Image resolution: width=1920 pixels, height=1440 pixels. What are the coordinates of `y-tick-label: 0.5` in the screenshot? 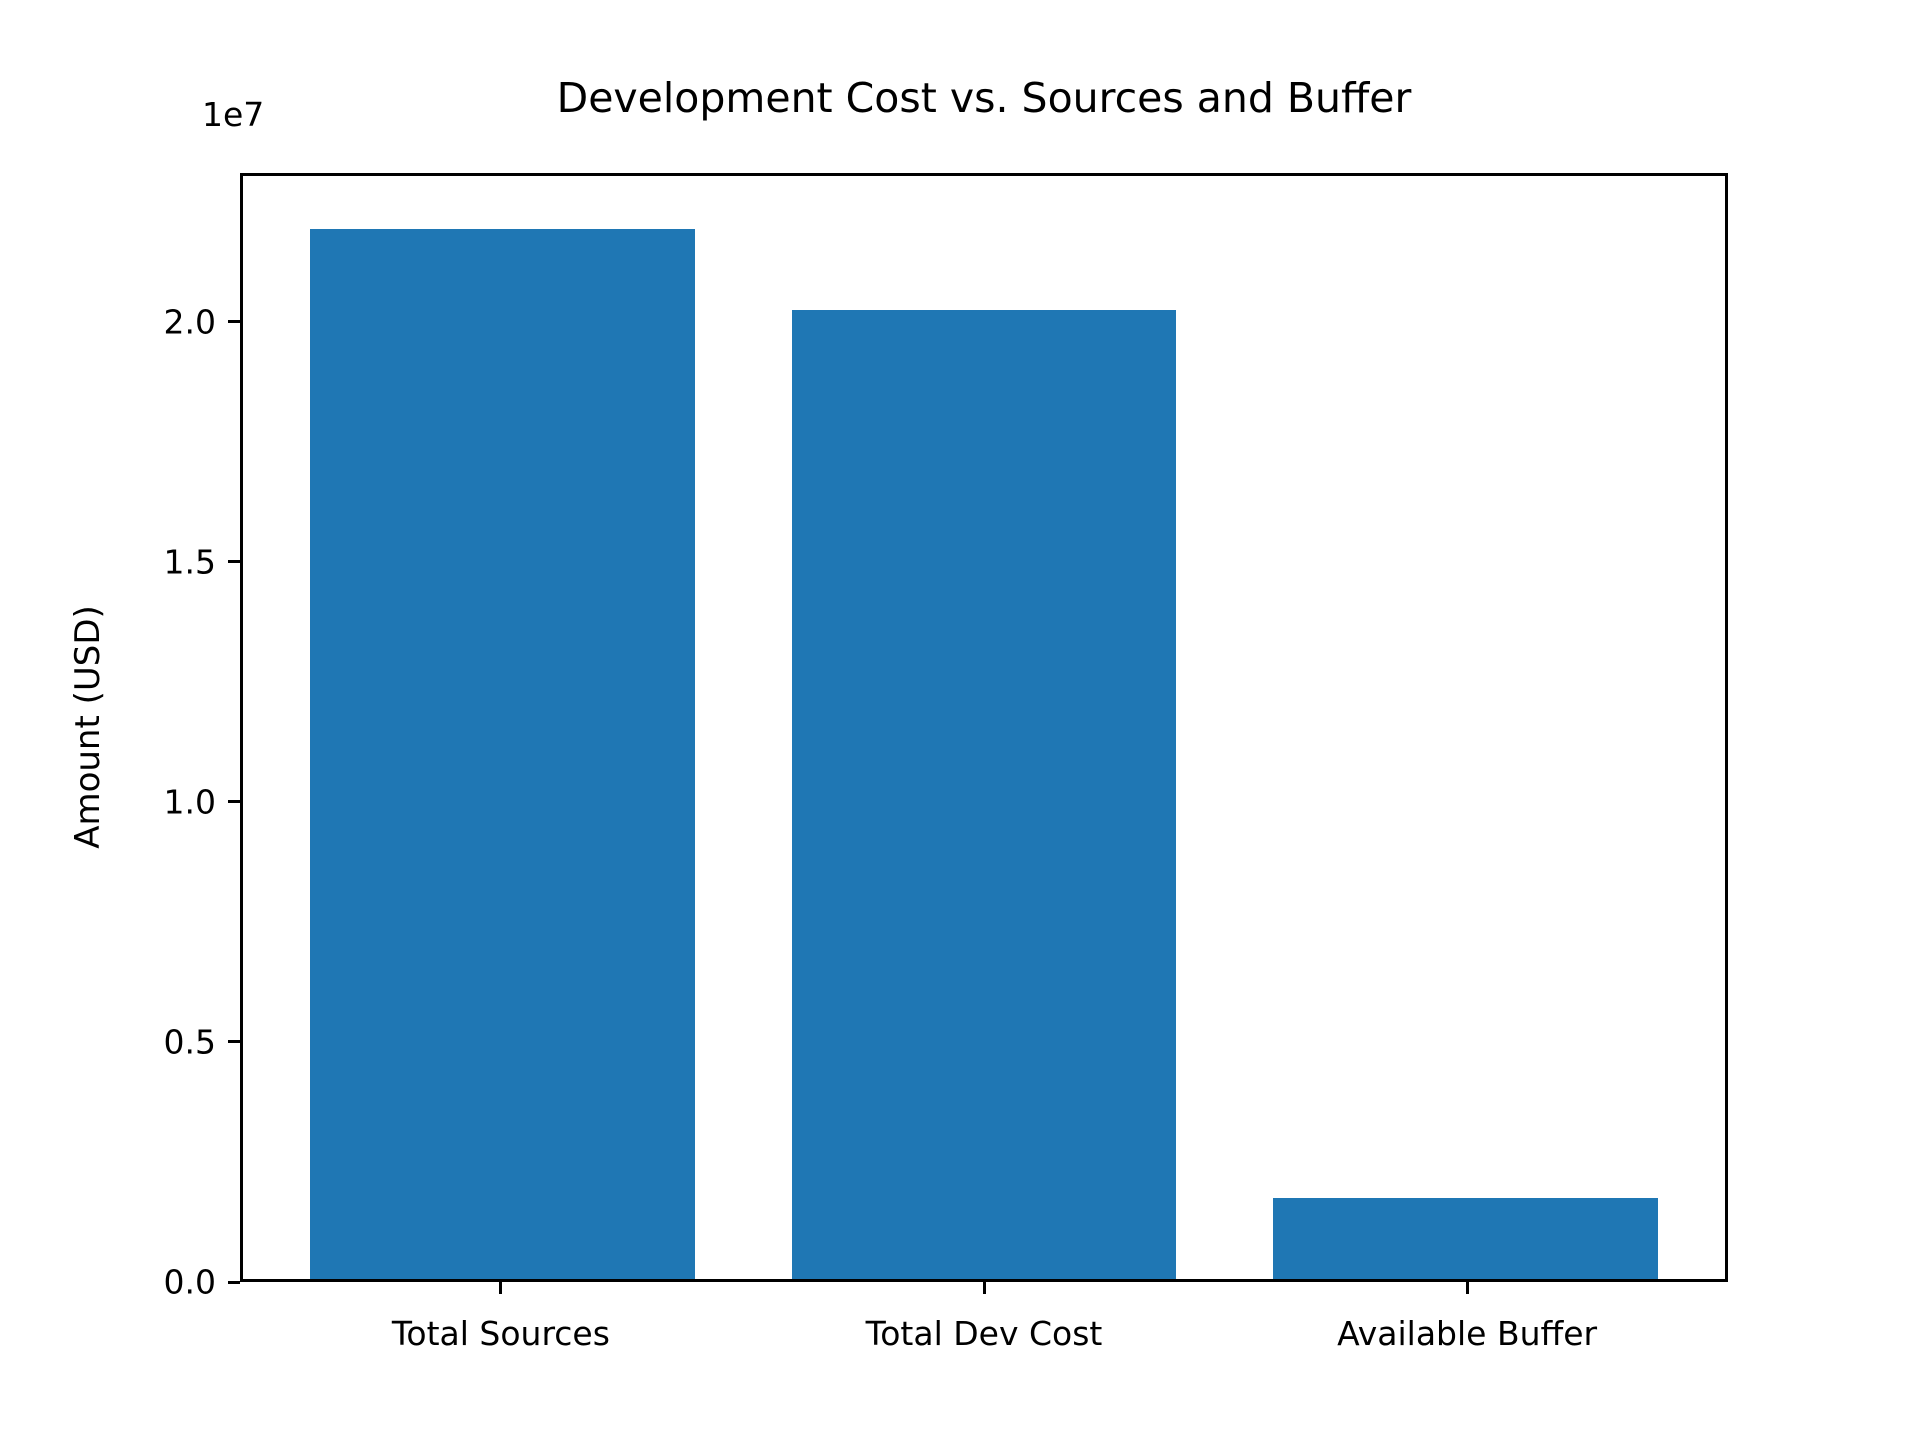 It's located at (189, 1042).